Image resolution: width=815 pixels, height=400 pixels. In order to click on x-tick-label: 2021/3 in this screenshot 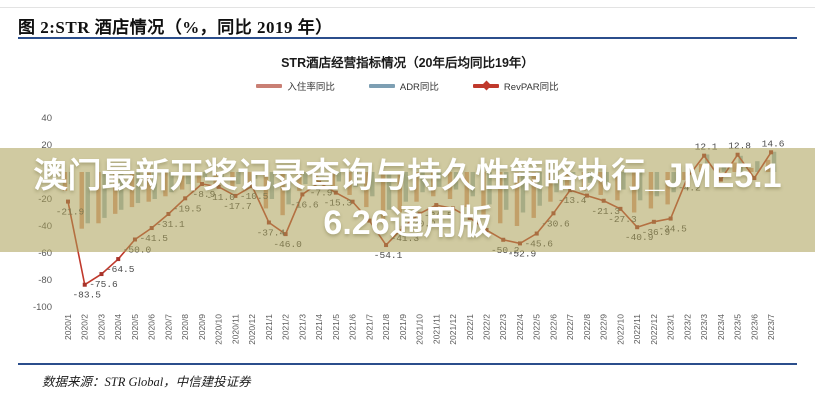, I will do `click(302, 327)`.